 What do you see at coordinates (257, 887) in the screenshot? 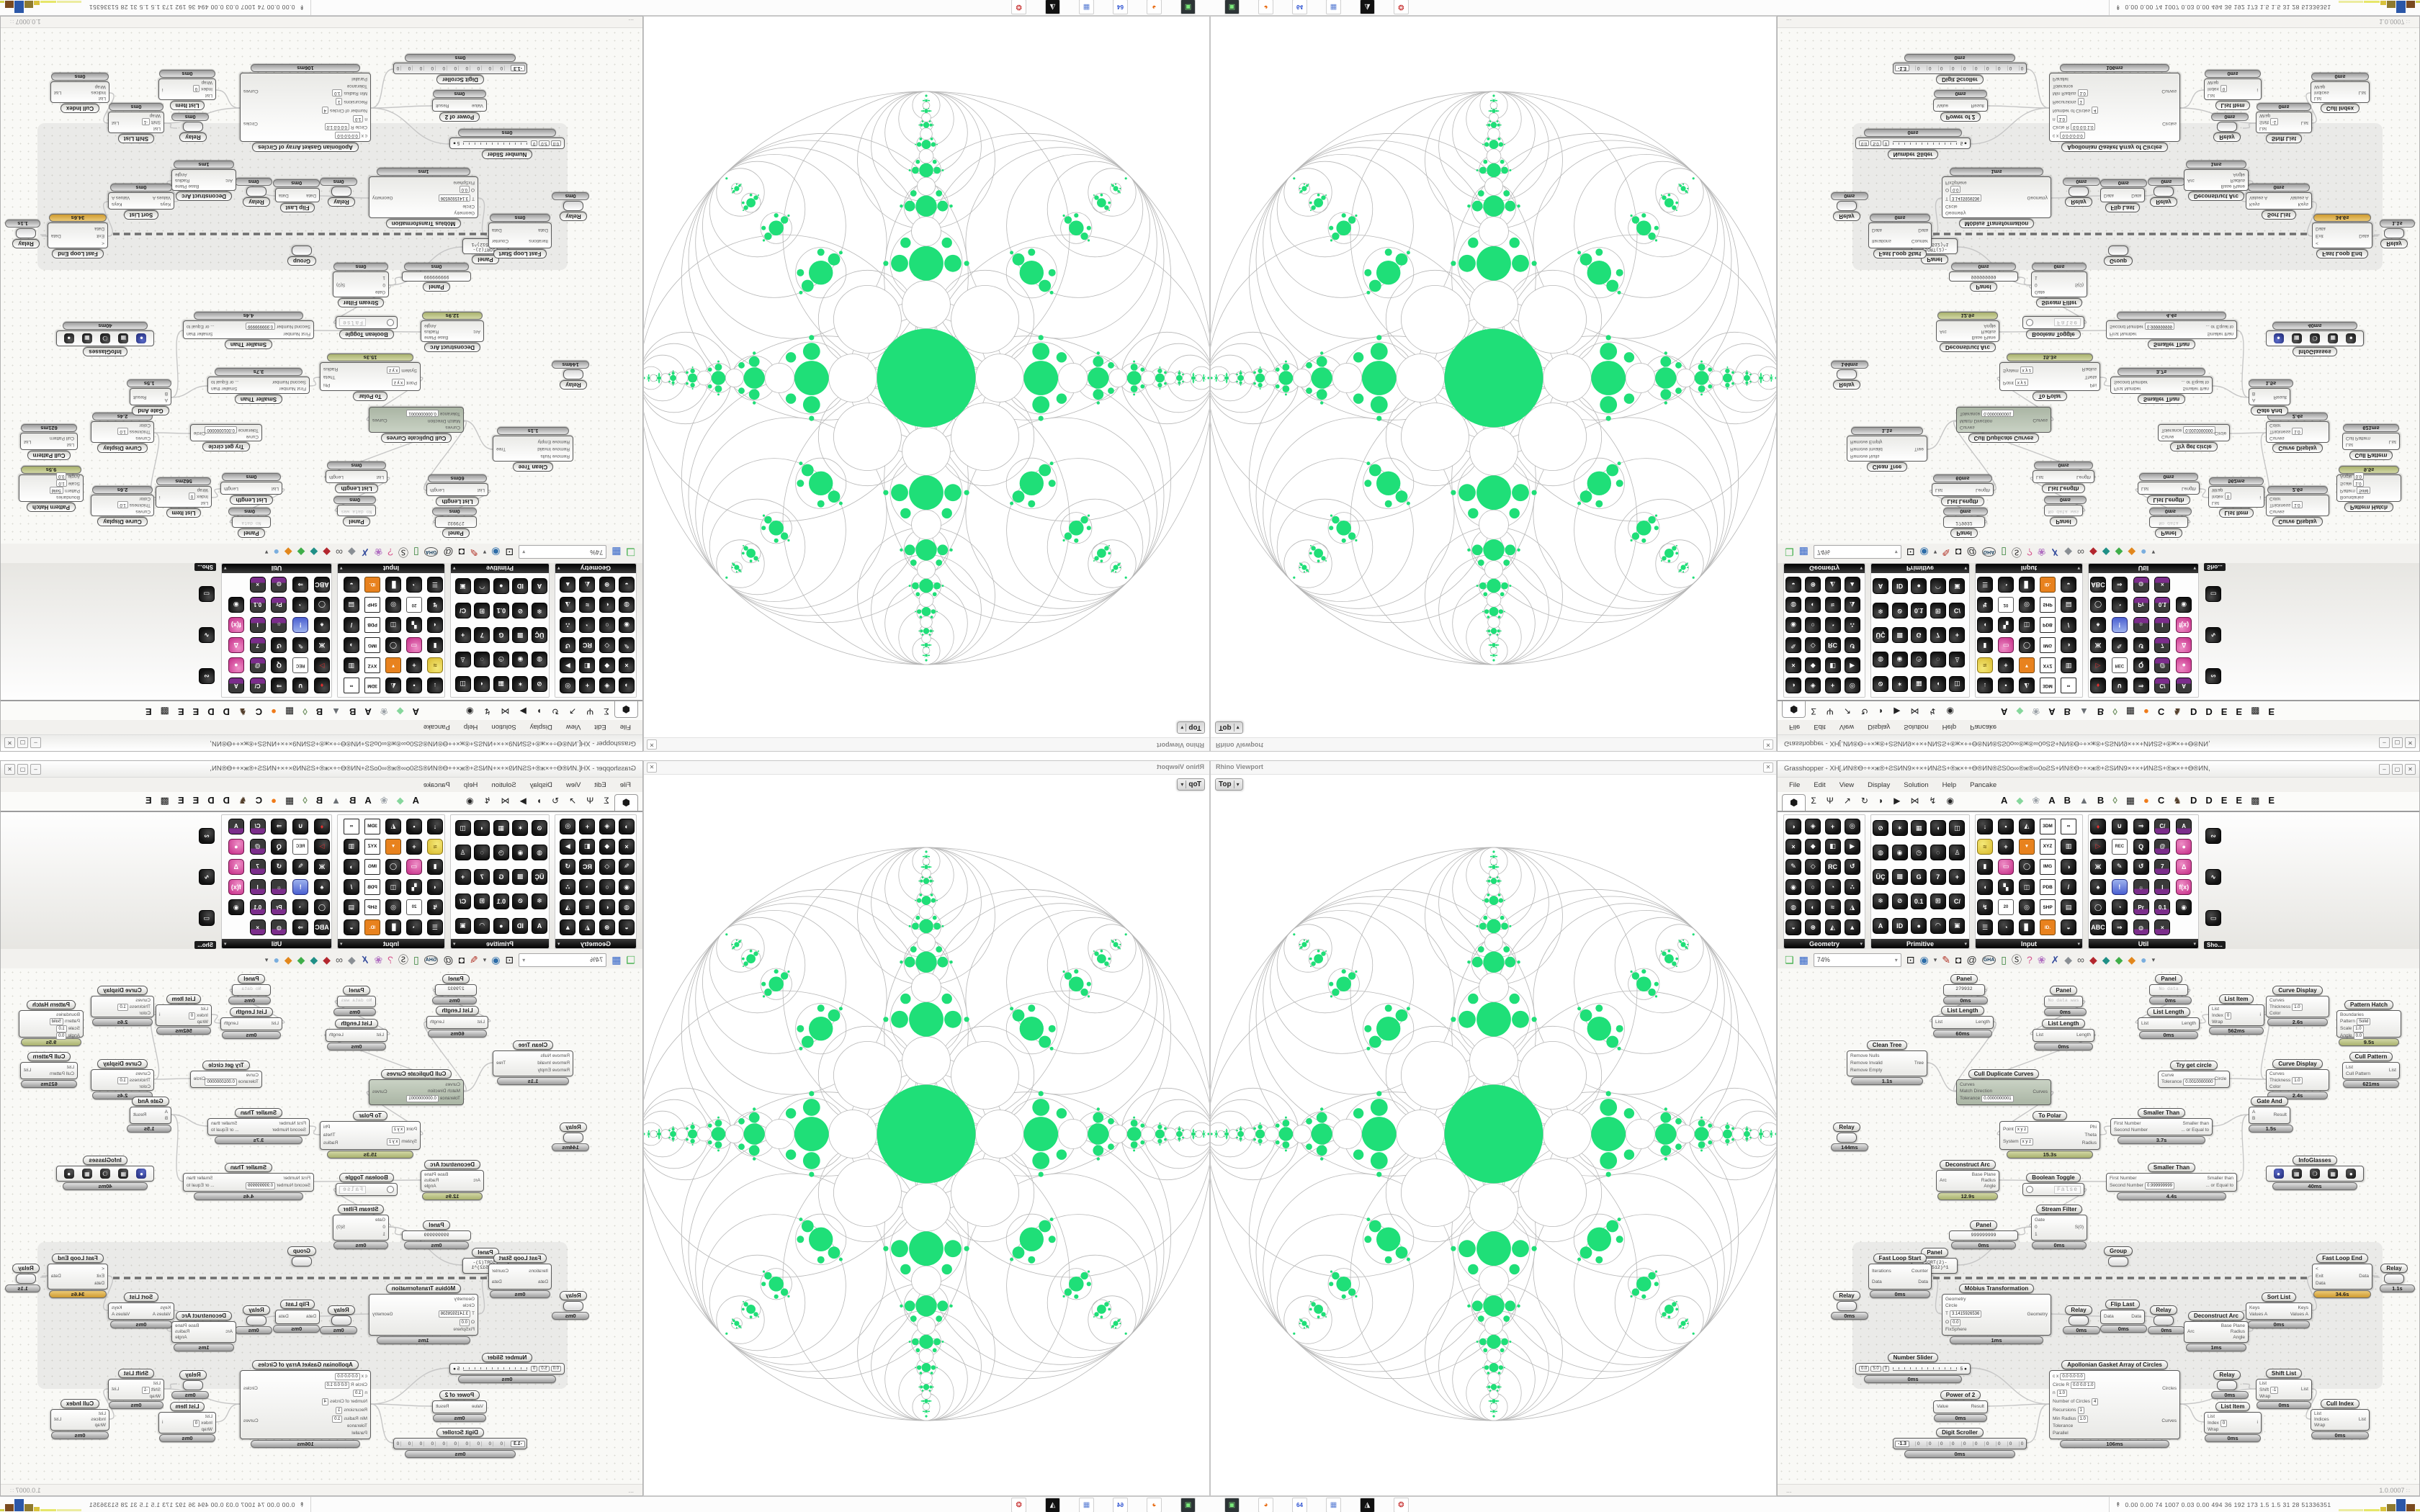
I see `component-icon: I` at bounding box center [257, 887].